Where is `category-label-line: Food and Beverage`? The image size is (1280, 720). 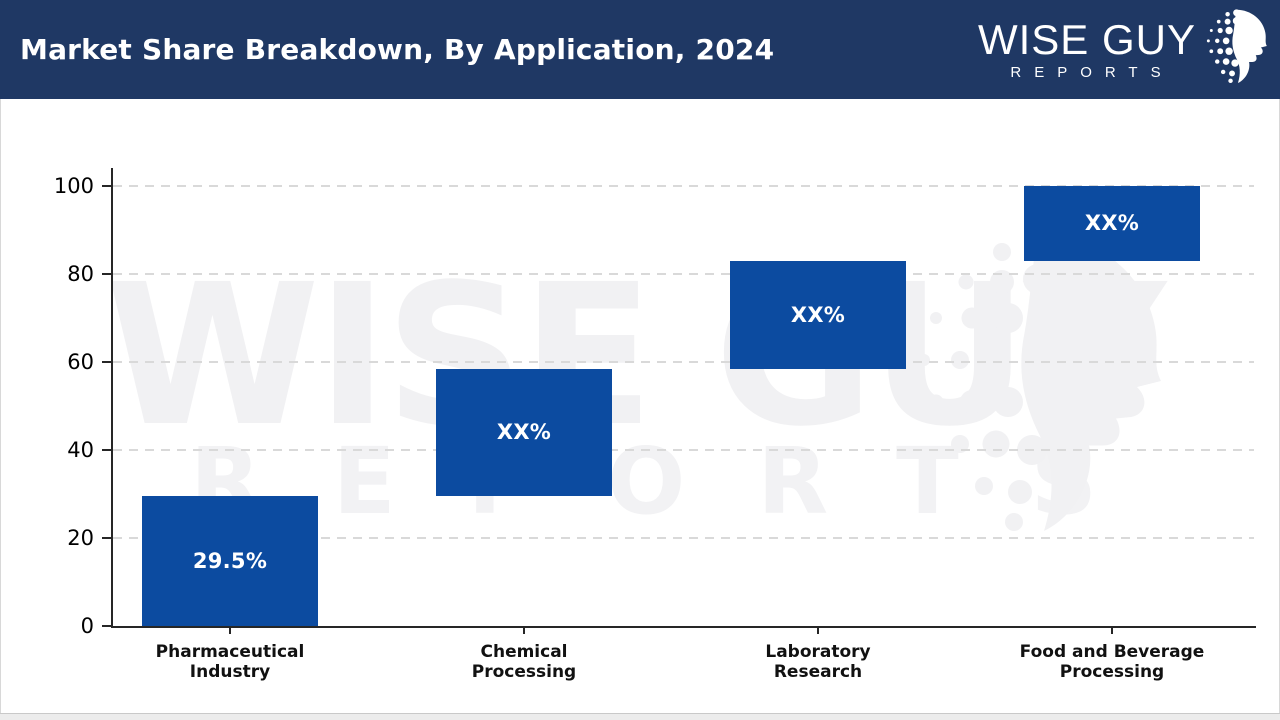
category-label-line: Food and Beverage is located at coordinates (1112, 652).